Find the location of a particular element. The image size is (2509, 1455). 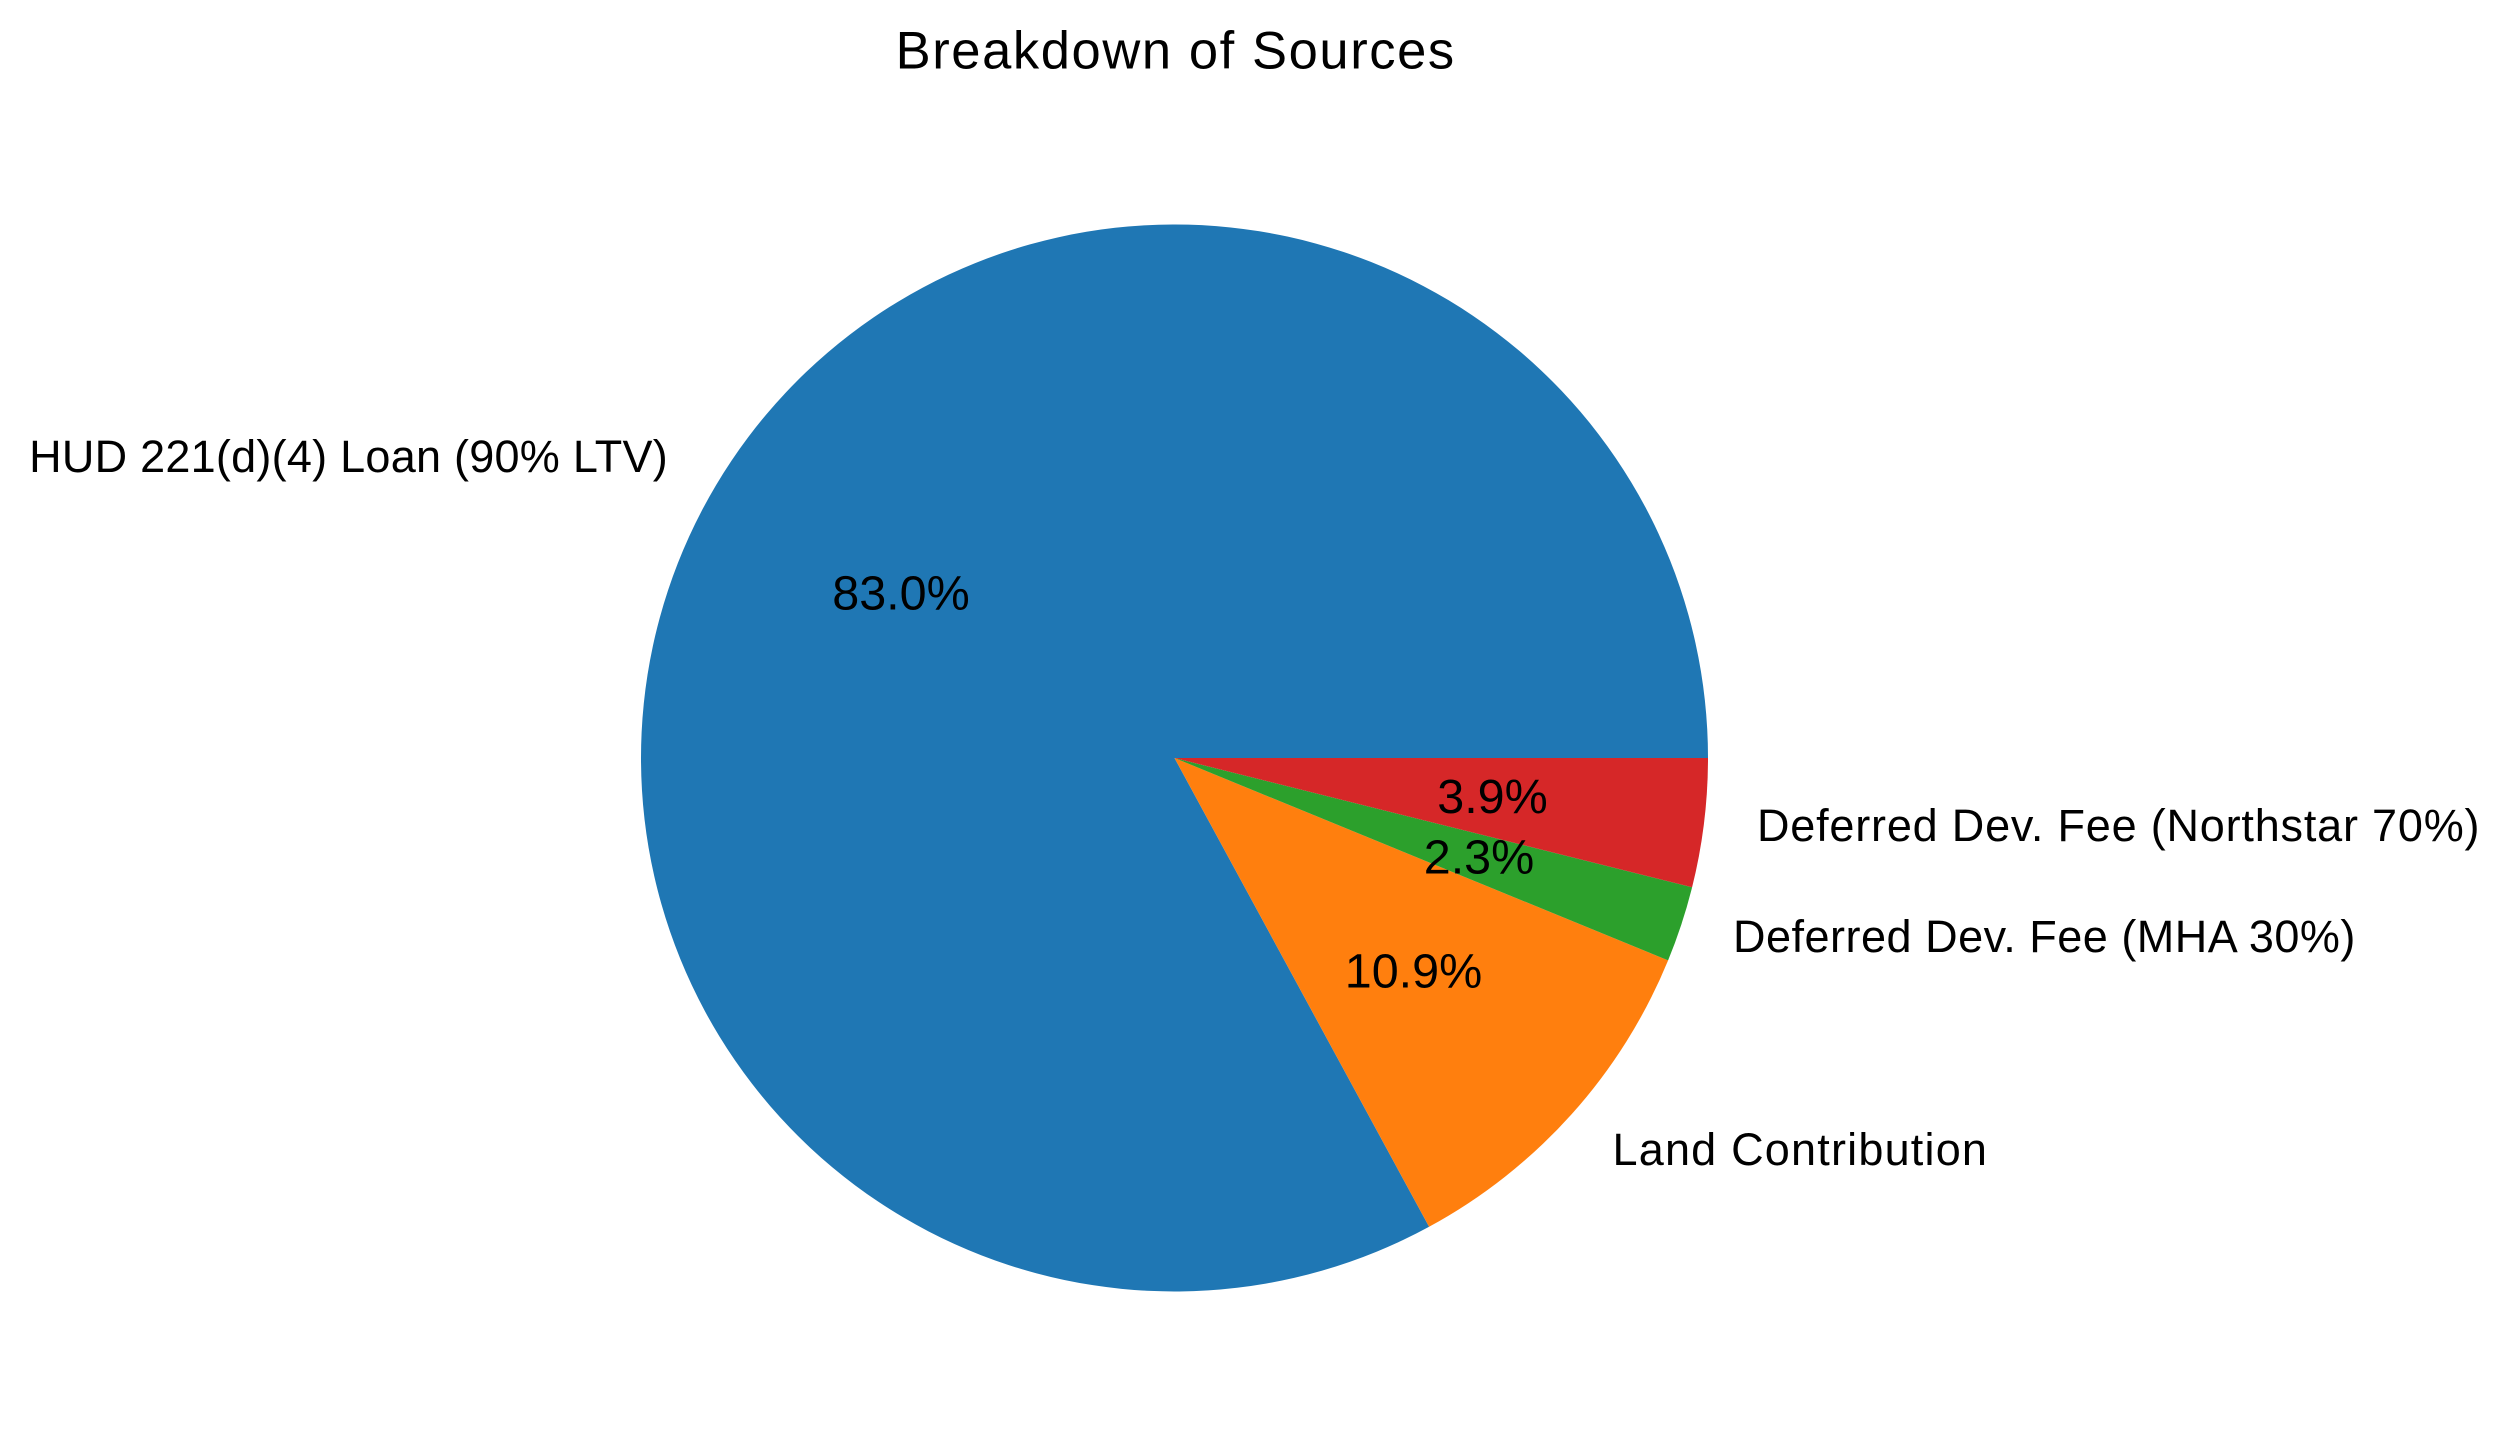

svg-text: HUD 221(d)(4) Loan (90% LTV) is located at coordinates (348, 456).